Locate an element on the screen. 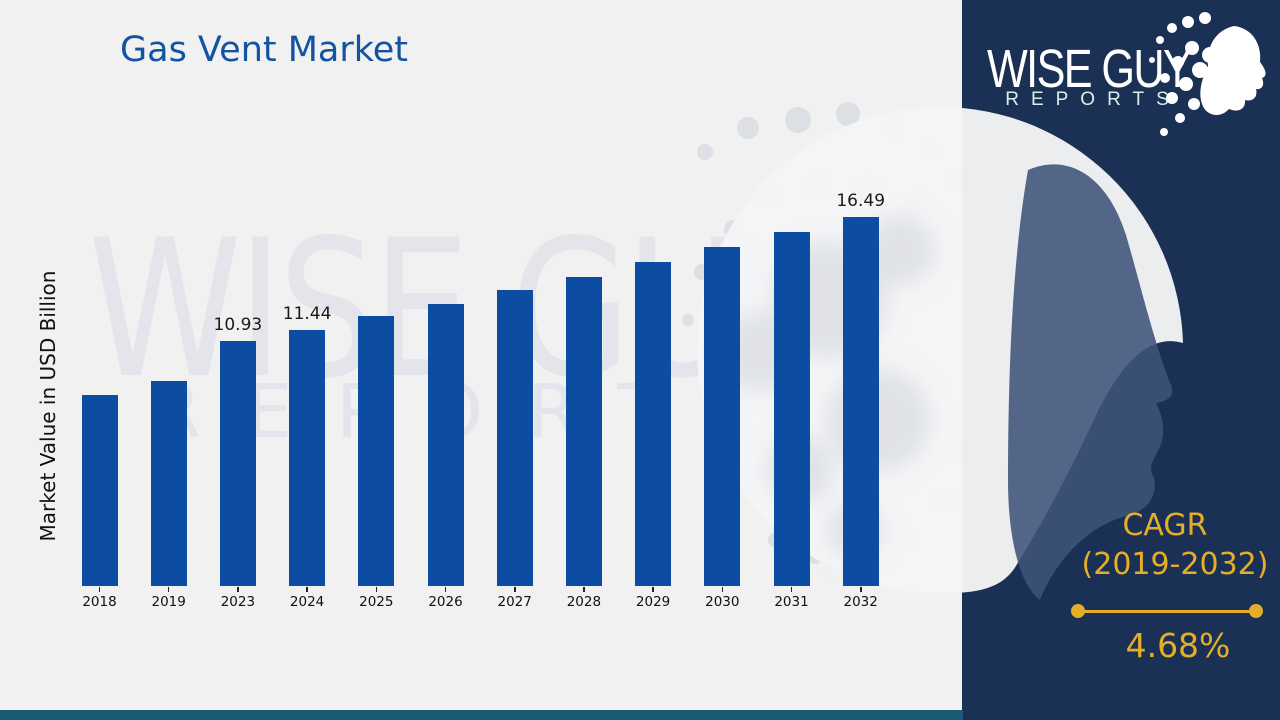  x-axis-label-2025: 2025 is located at coordinates (376, 602).